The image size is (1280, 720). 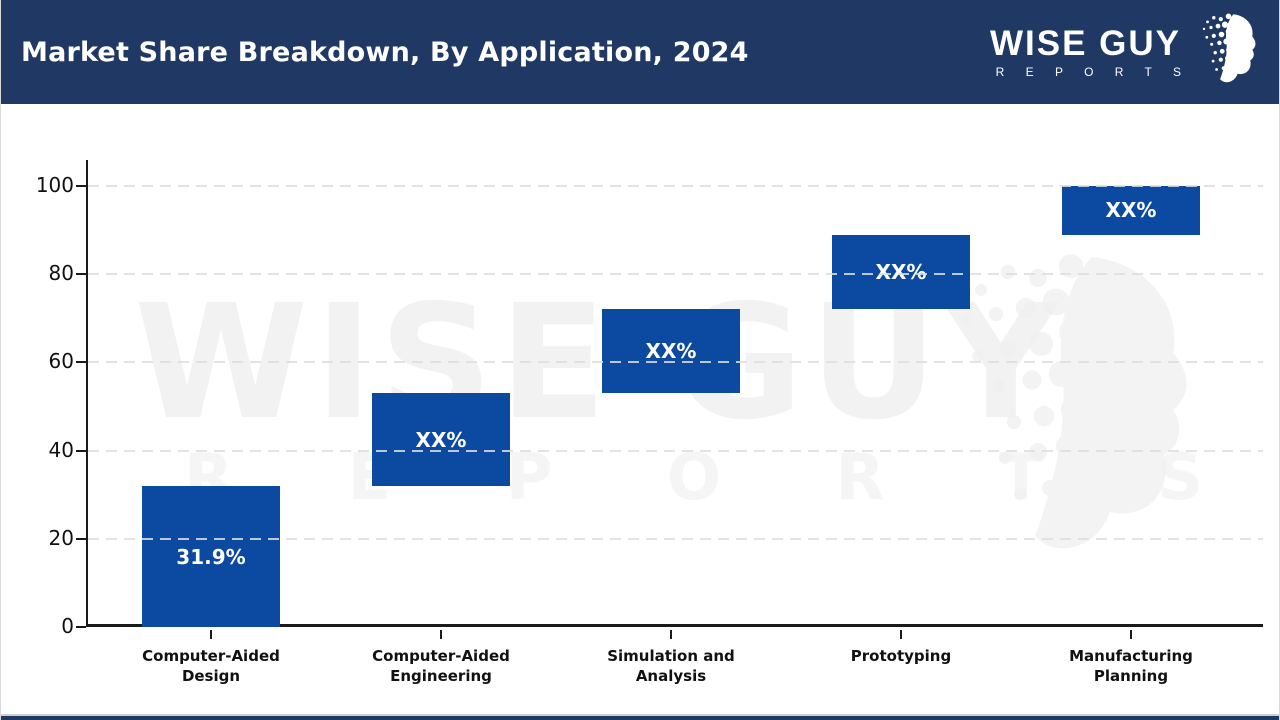 What do you see at coordinates (211, 666) in the screenshot?
I see `x-tick-label: Computer-Aided Design` at bounding box center [211, 666].